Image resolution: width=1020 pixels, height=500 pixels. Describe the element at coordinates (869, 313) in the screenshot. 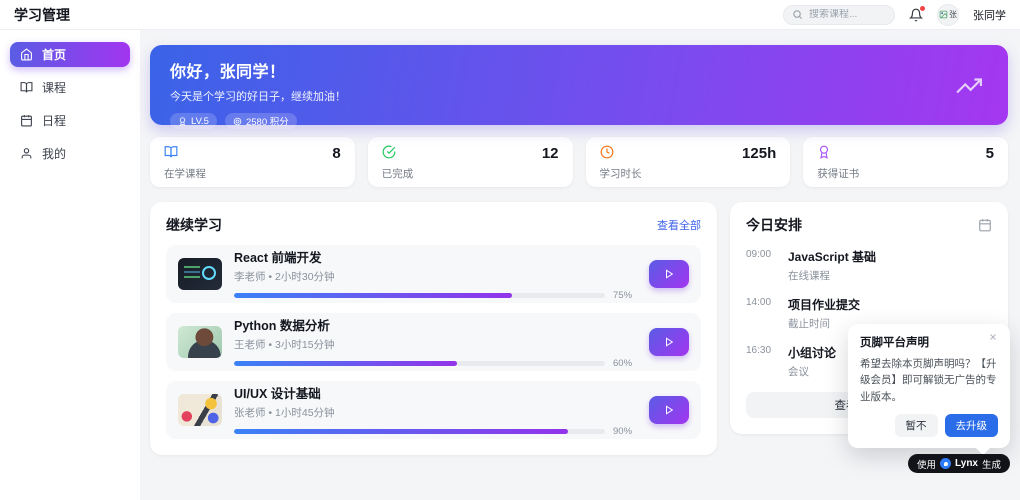

I see `schedule-item: 14:00 项目作业提交 截止时间` at that location.